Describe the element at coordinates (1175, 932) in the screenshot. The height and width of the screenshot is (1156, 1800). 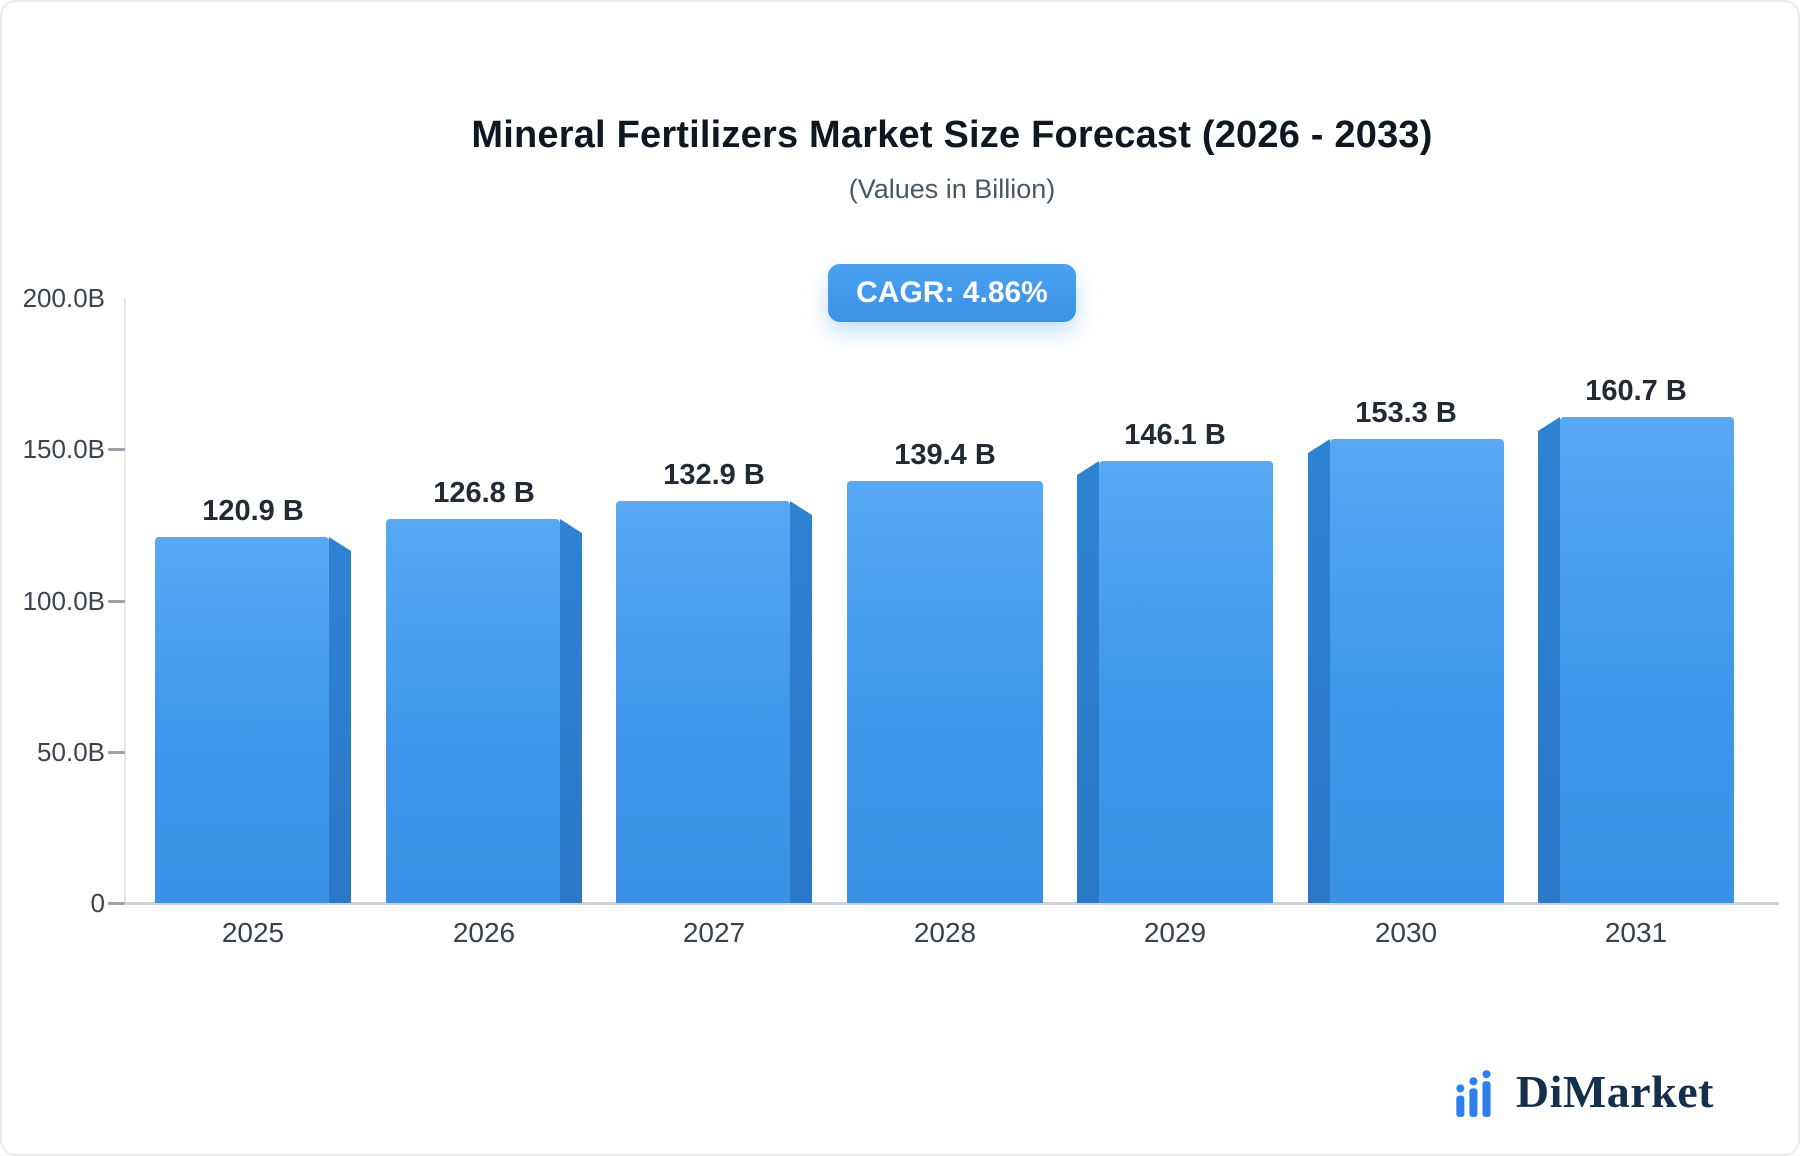
I see `x-axis-label-2029: 2029` at that location.